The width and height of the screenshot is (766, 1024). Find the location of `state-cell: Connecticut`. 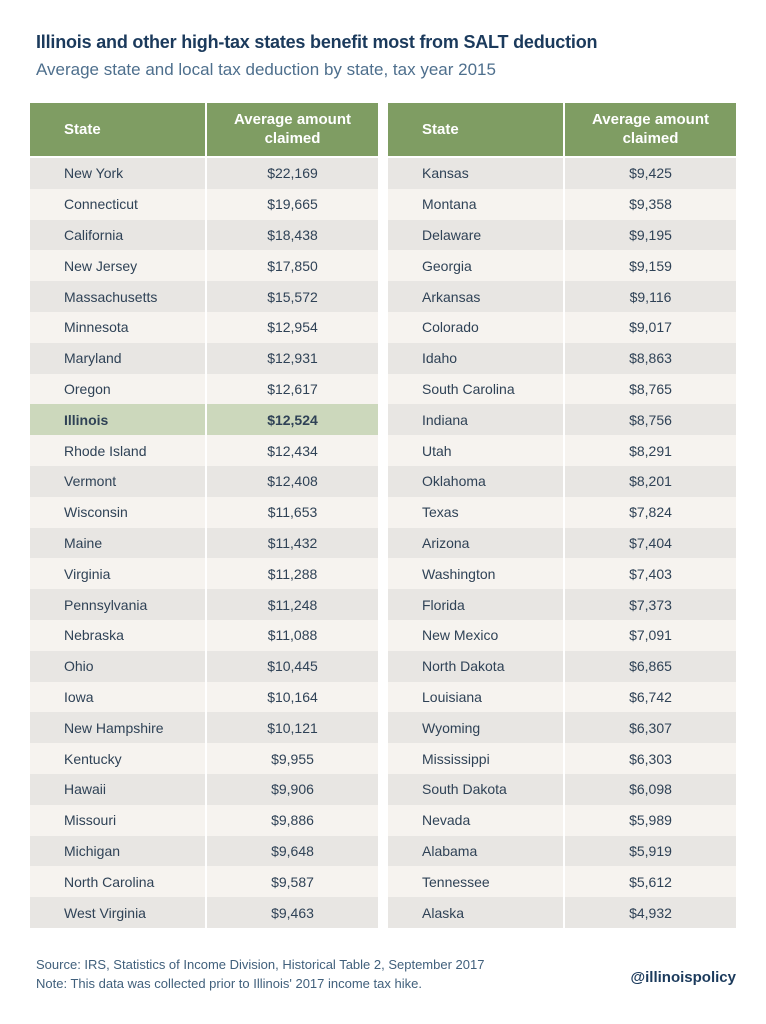

state-cell: Connecticut is located at coordinates (117, 204).